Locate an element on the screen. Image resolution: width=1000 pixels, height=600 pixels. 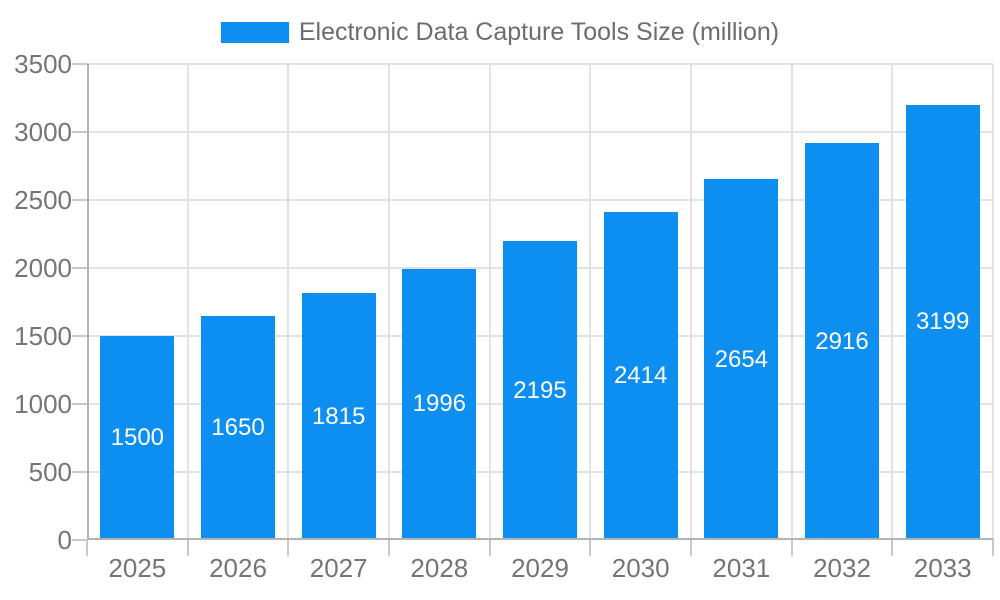
bar-2032: 2916 is located at coordinates (842, 341).